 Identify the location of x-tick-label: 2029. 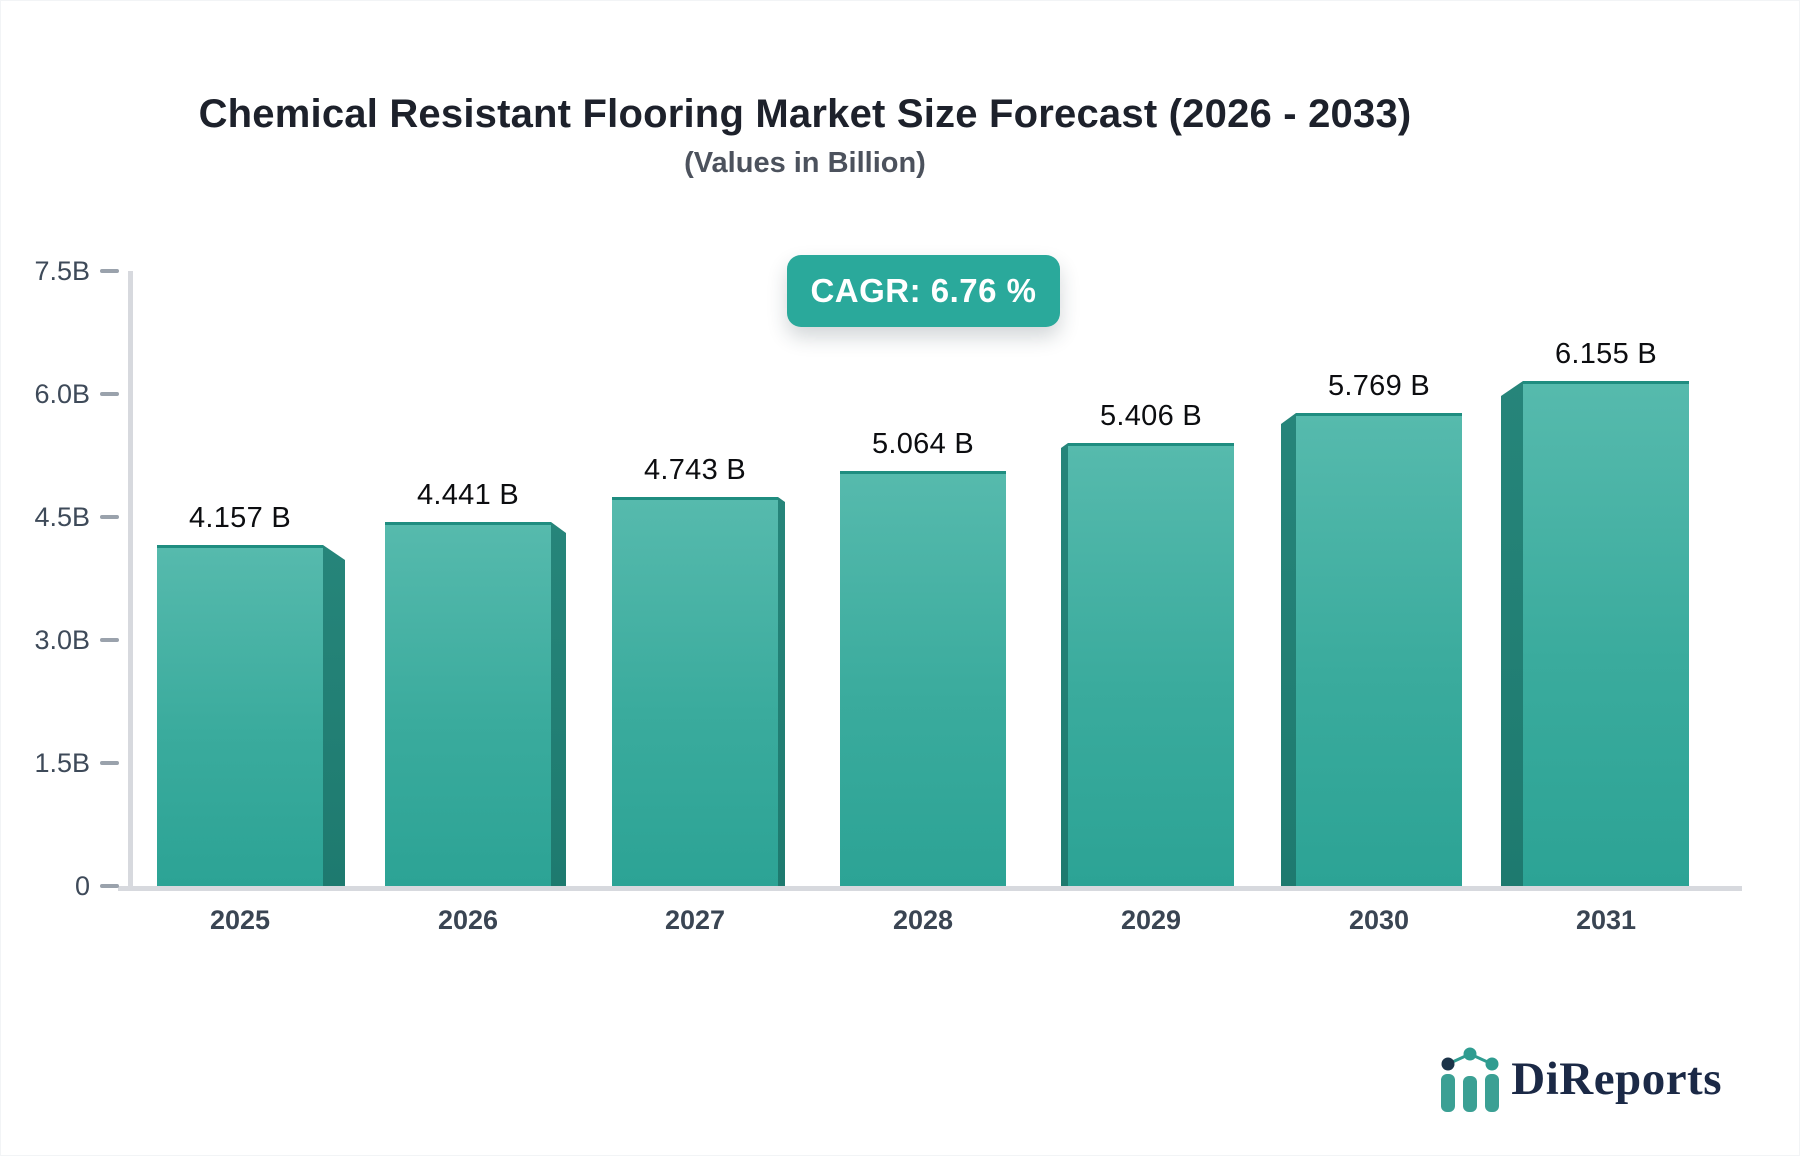
(1151, 920).